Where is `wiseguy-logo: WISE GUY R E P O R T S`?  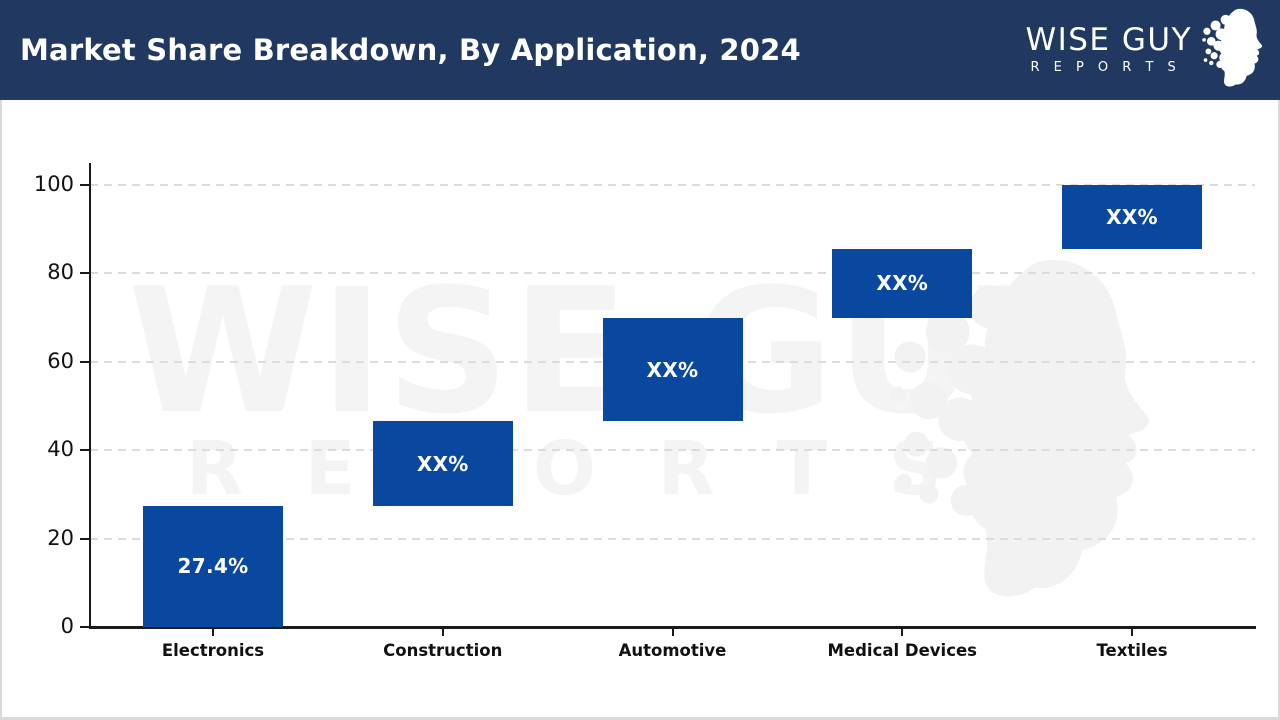
wiseguy-logo: WISE GUY R E P O R T S is located at coordinates (1145, 50).